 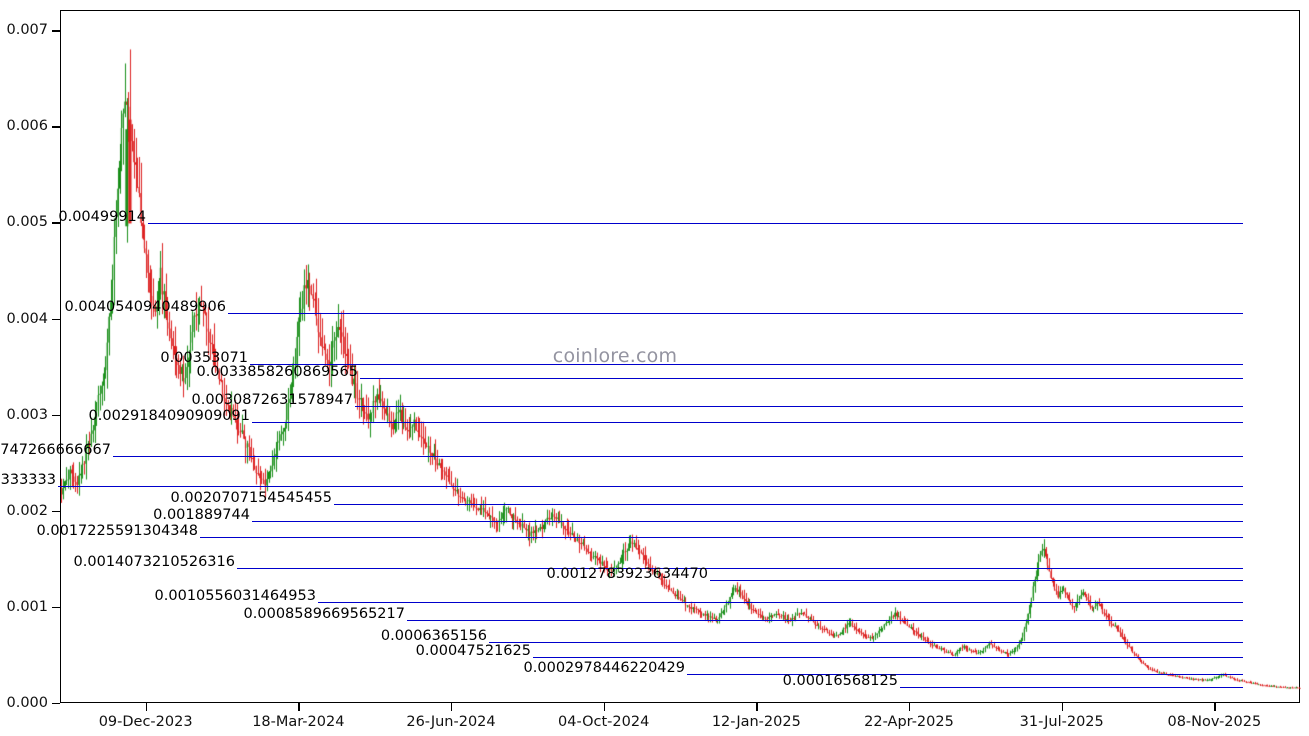 What do you see at coordinates (909, 722) in the screenshot?
I see `x-axis-tick-label: 22-Apr-2025` at bounding box center [909, 722].